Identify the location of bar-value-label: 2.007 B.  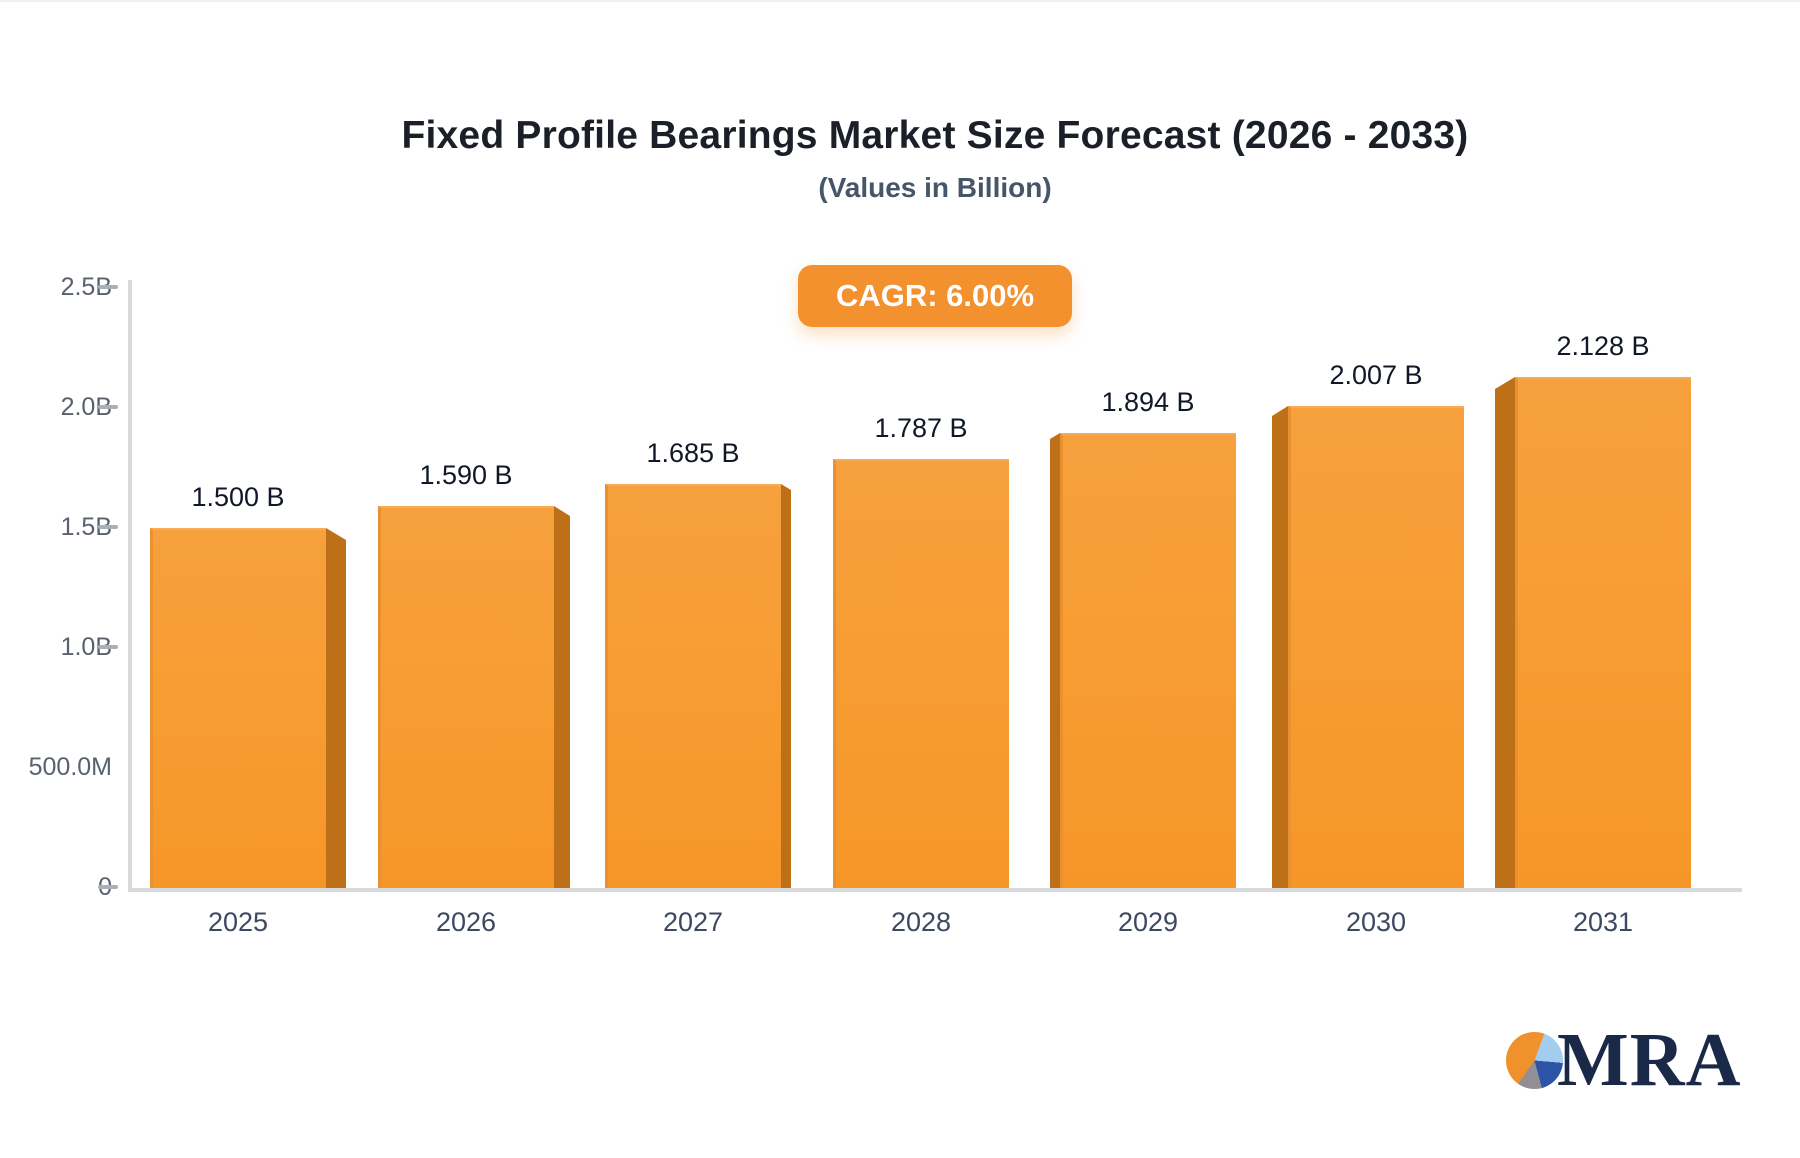
(1376, 375).